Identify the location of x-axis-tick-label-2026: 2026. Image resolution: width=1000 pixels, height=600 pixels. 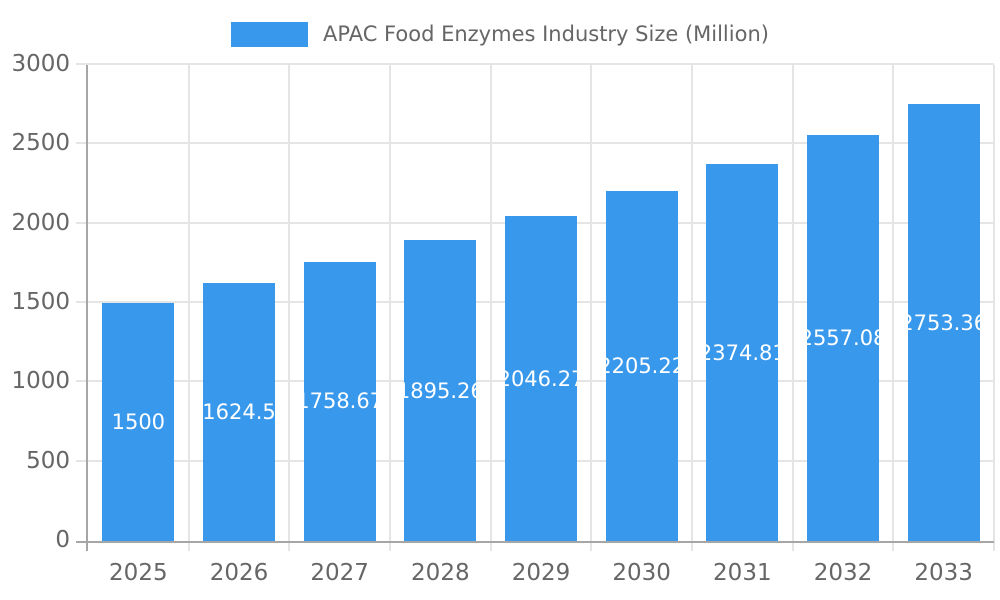
(239, 573).